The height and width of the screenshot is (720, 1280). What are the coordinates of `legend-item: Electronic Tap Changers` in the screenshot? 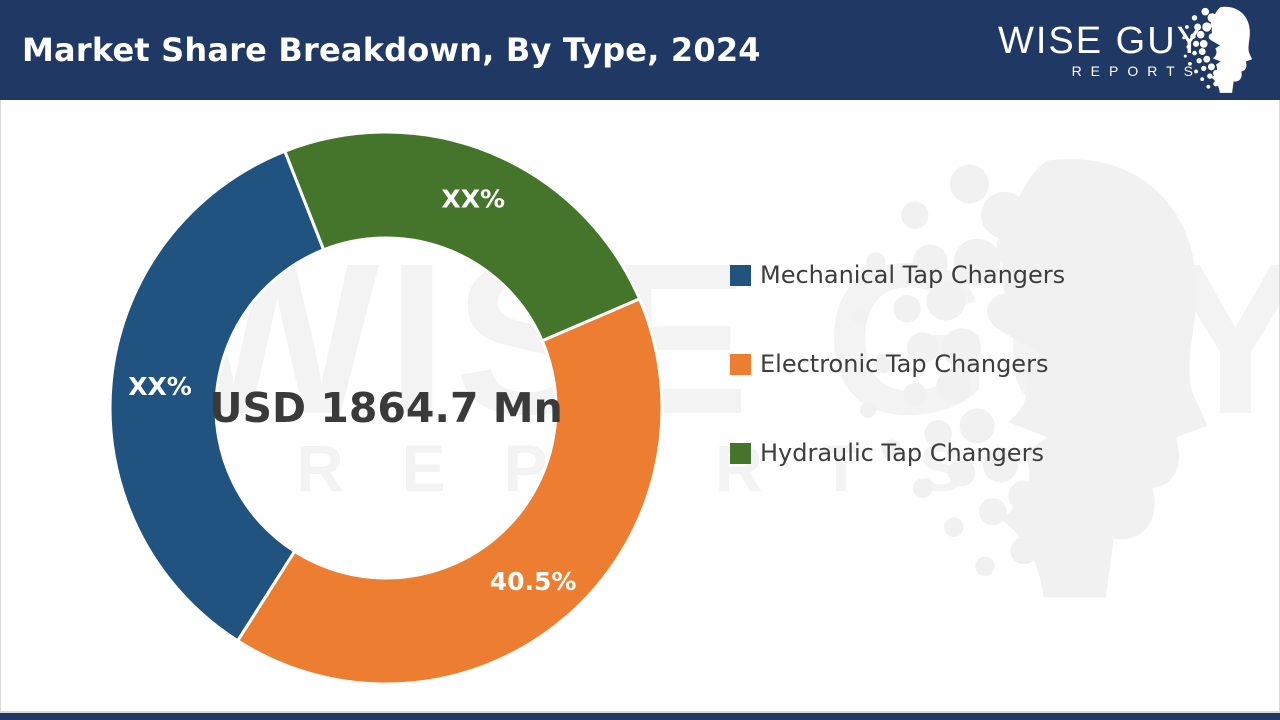 It's located at (897, 364).